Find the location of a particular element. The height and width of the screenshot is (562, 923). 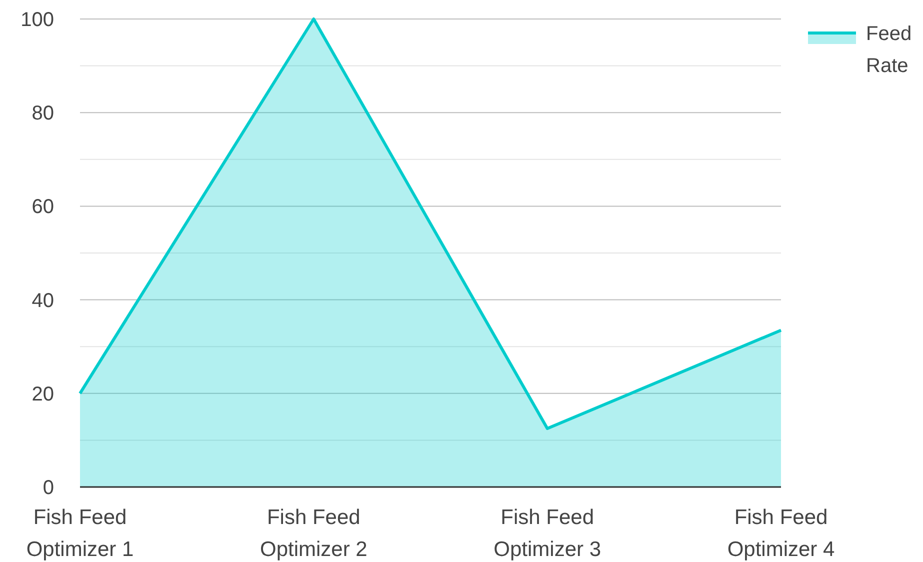

x-tick-label: Fish Feed Optimizer 2 is located at coordinates (314, 533).